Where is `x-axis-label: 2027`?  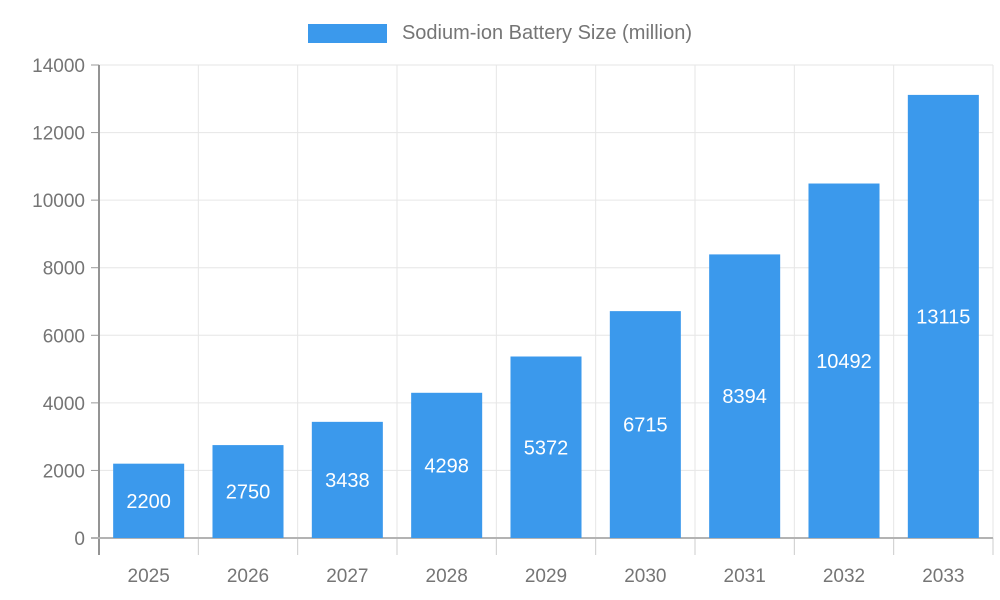
x-axis-label: 2027 is located at coordinates (347, 576).